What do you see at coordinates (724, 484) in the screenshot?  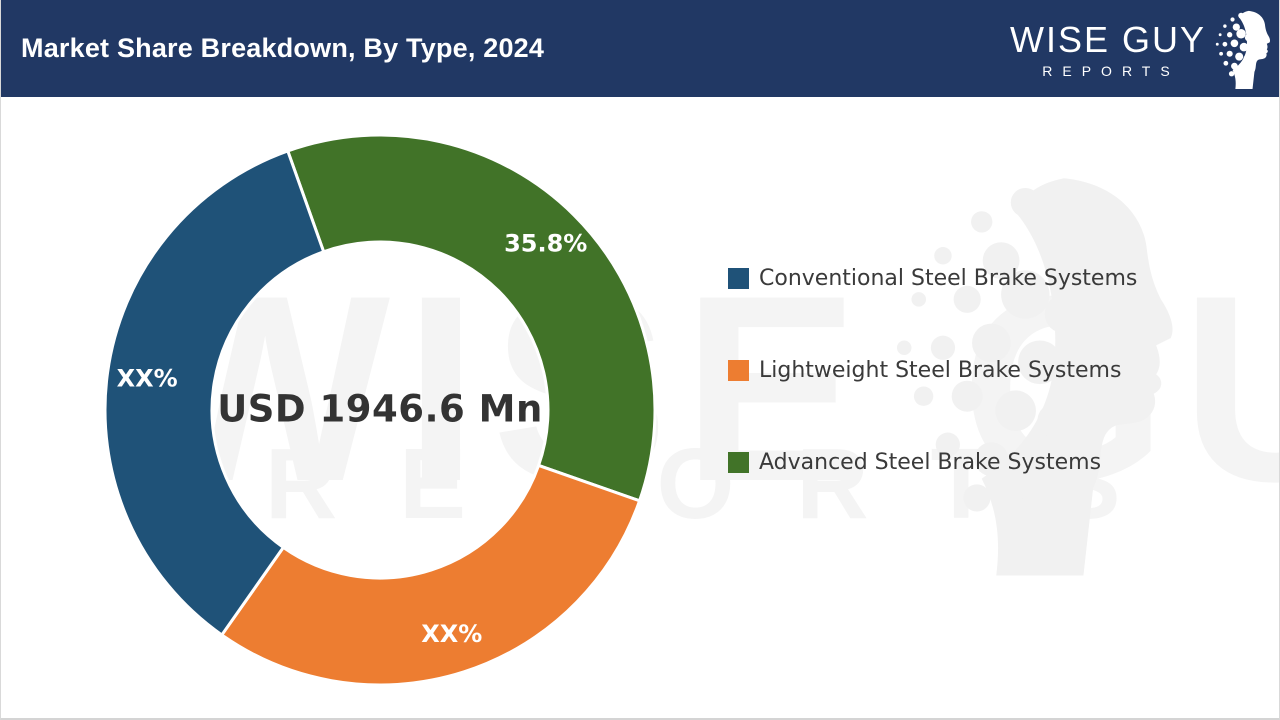 I see `watermark-text-reports: REPORTS` at bounding box center [724, 484].